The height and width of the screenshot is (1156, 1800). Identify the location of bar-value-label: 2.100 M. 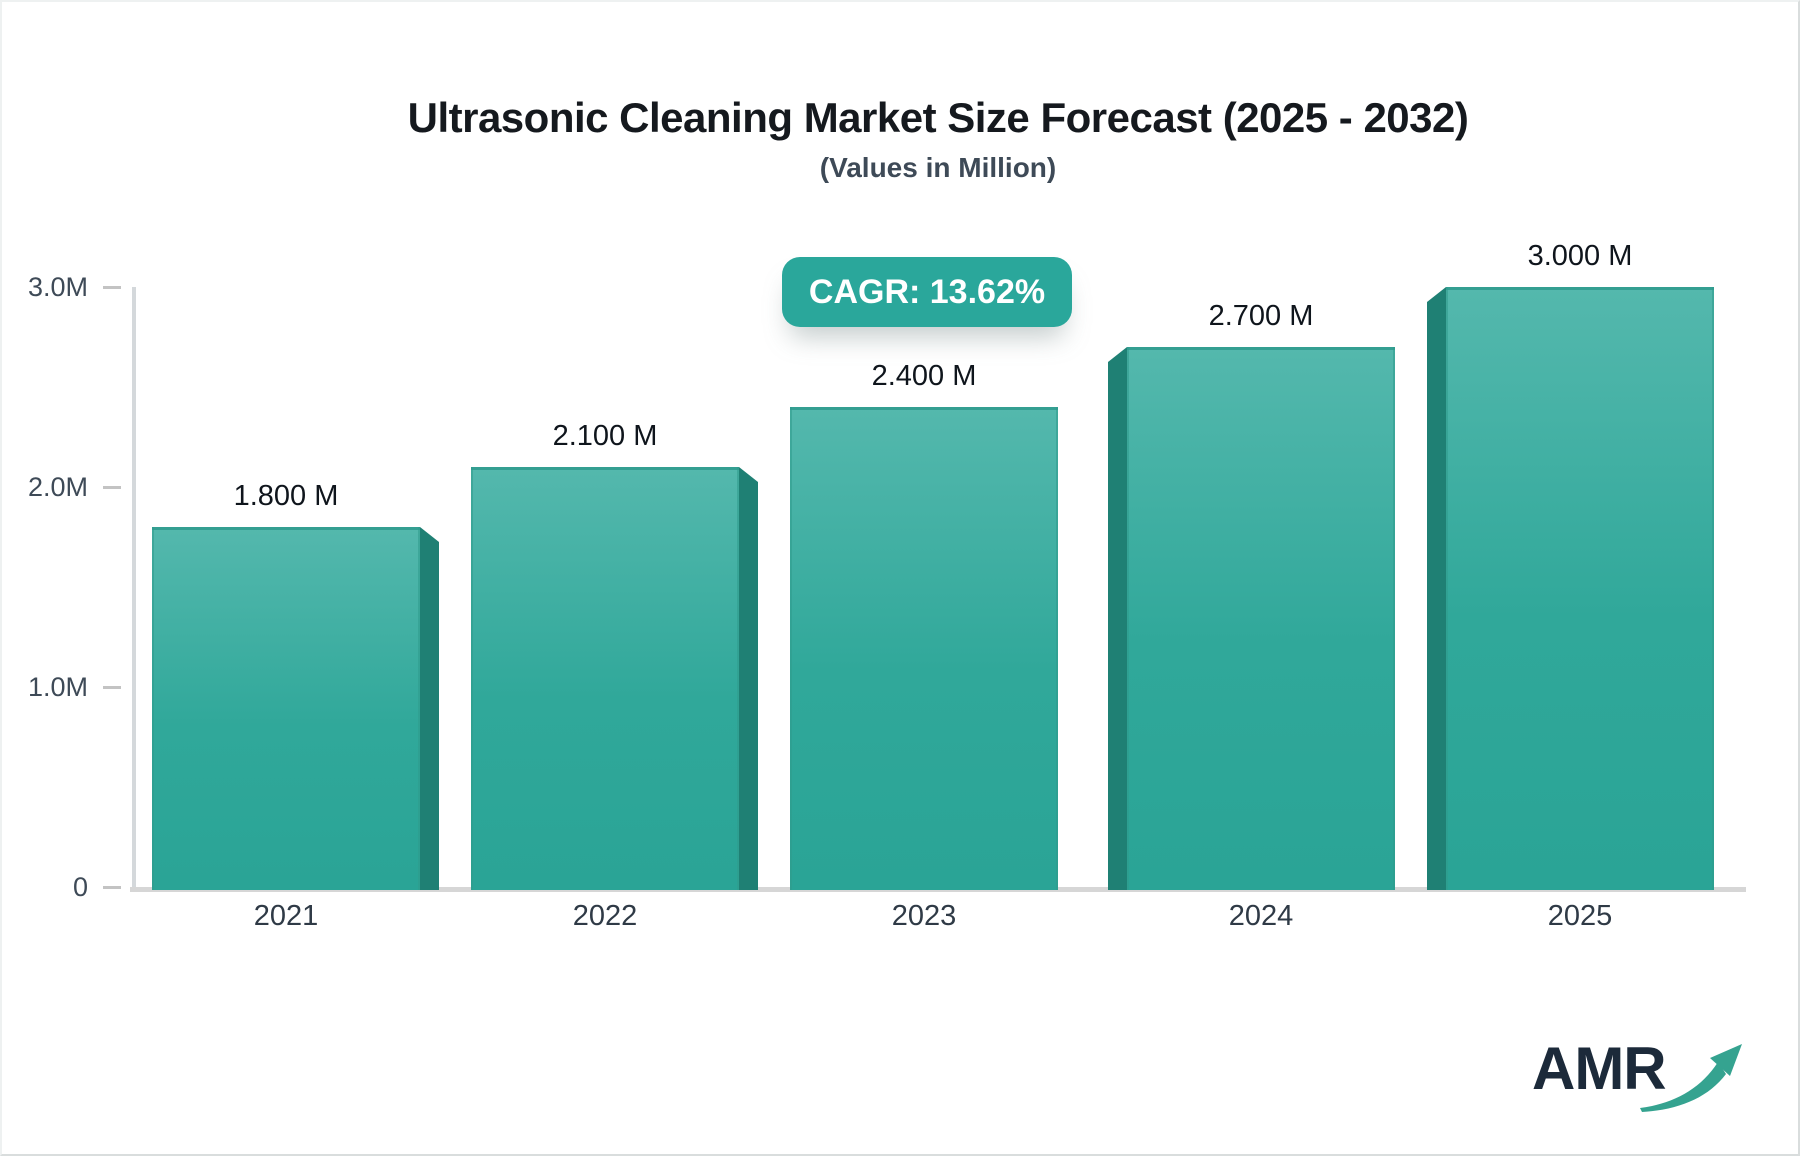
(605, 436).